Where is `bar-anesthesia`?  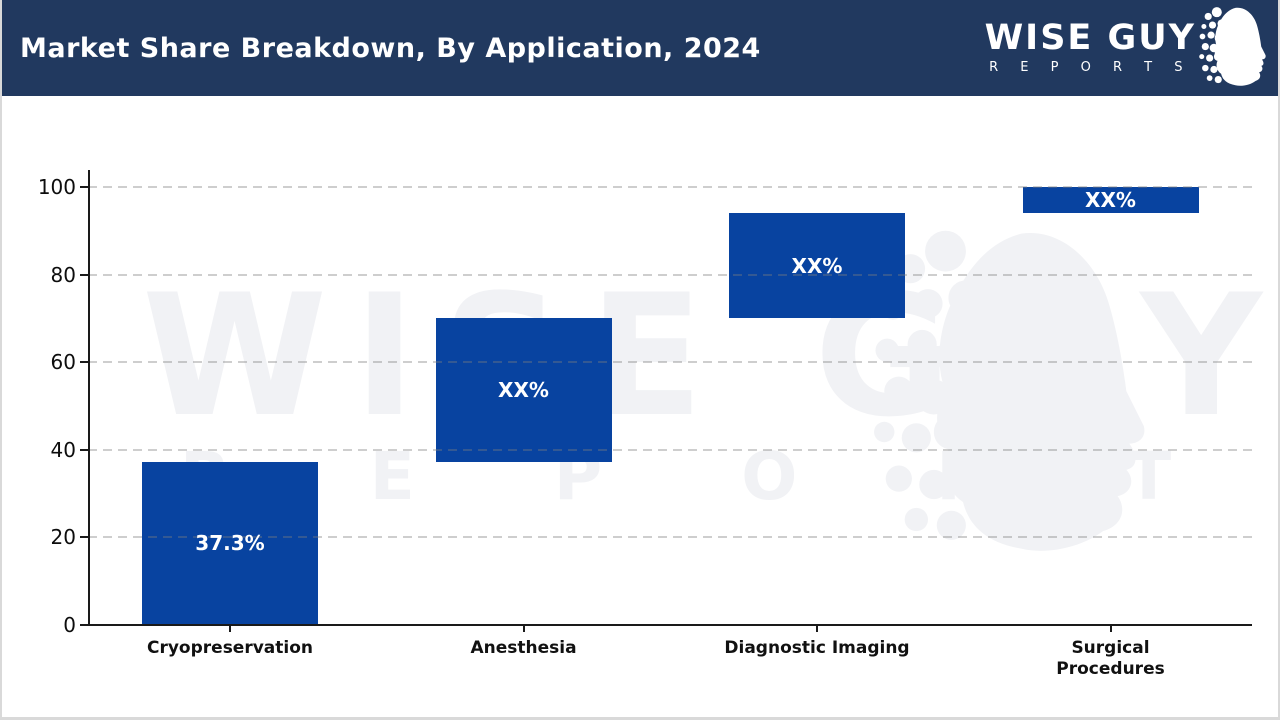
bar-anesthesia is located at coordinates (523, 390).